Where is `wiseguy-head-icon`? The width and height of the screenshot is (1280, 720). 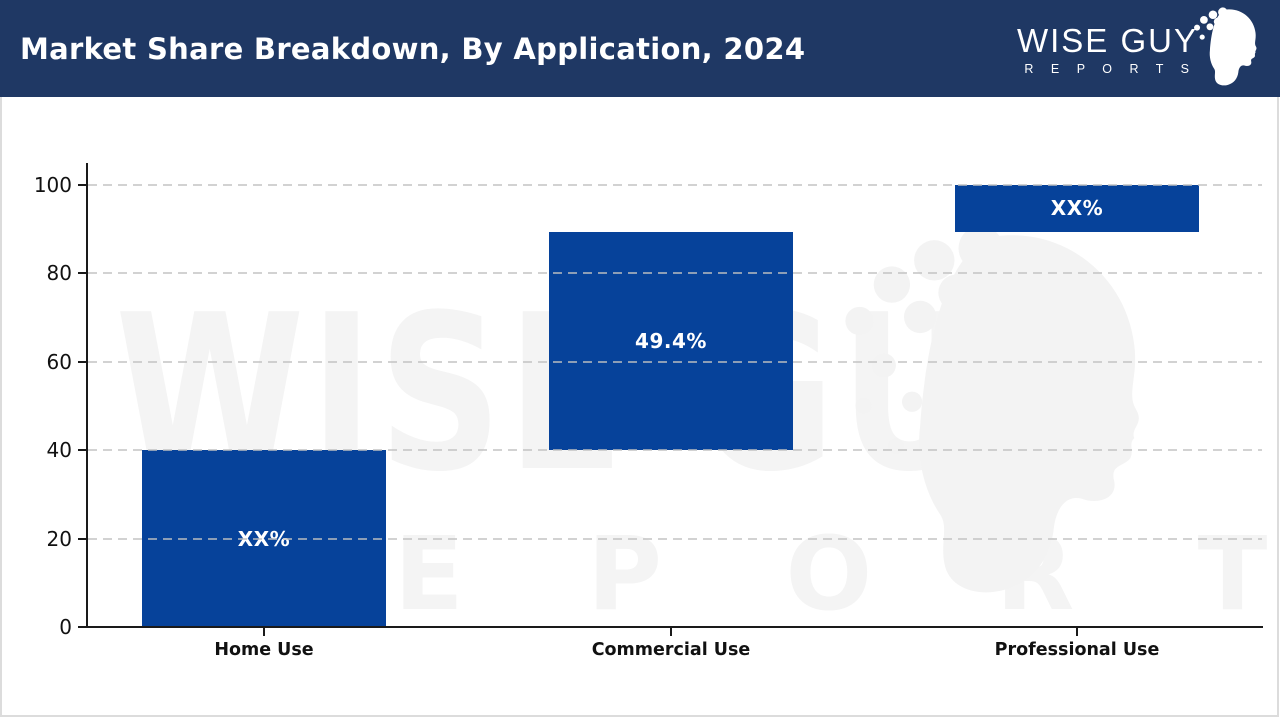 wiseguy-head-icon is located at coordinates (1225, 46).